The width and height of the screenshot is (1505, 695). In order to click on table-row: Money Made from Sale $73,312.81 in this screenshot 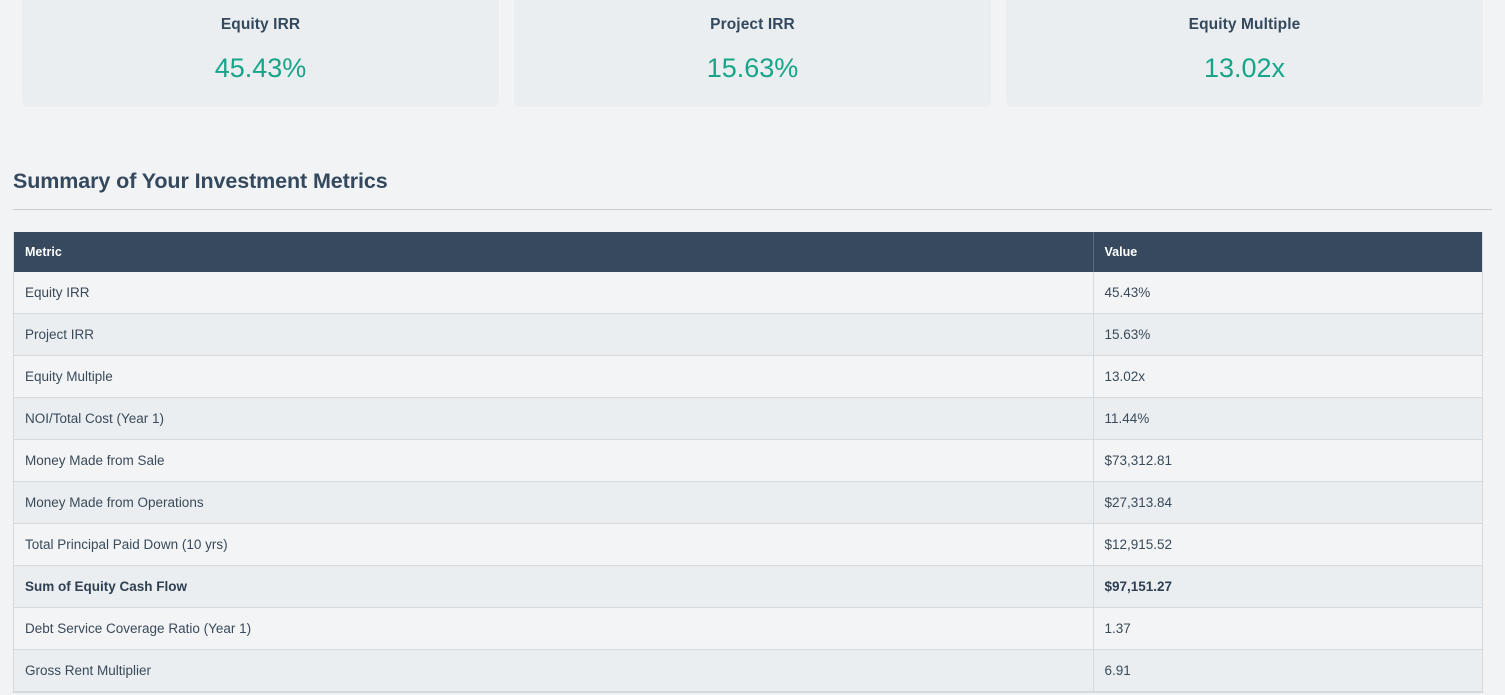, I will do `click(748, 460)`.